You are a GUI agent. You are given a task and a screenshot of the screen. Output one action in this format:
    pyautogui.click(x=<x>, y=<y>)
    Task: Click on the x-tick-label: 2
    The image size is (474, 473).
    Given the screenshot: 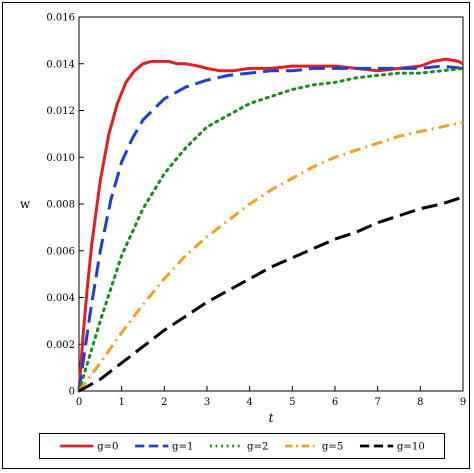 What is the action you would take?
    pyautogui.click(x=164, y=402)
    